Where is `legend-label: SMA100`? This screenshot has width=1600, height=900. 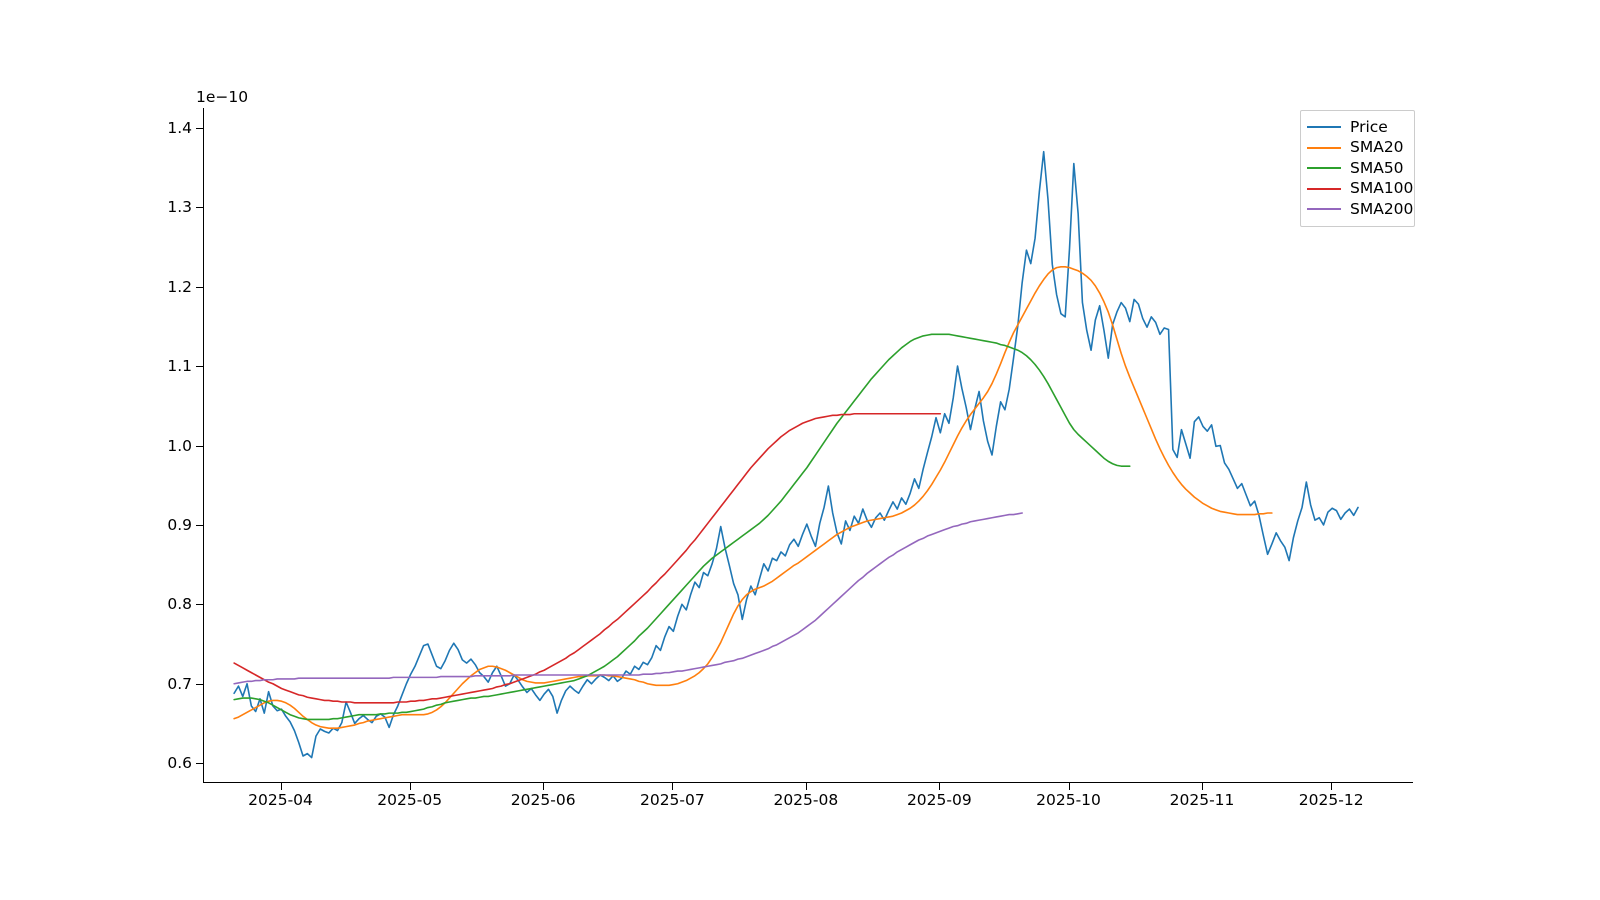 legend-label: SMA100 is located at coordinates (1382, 188).